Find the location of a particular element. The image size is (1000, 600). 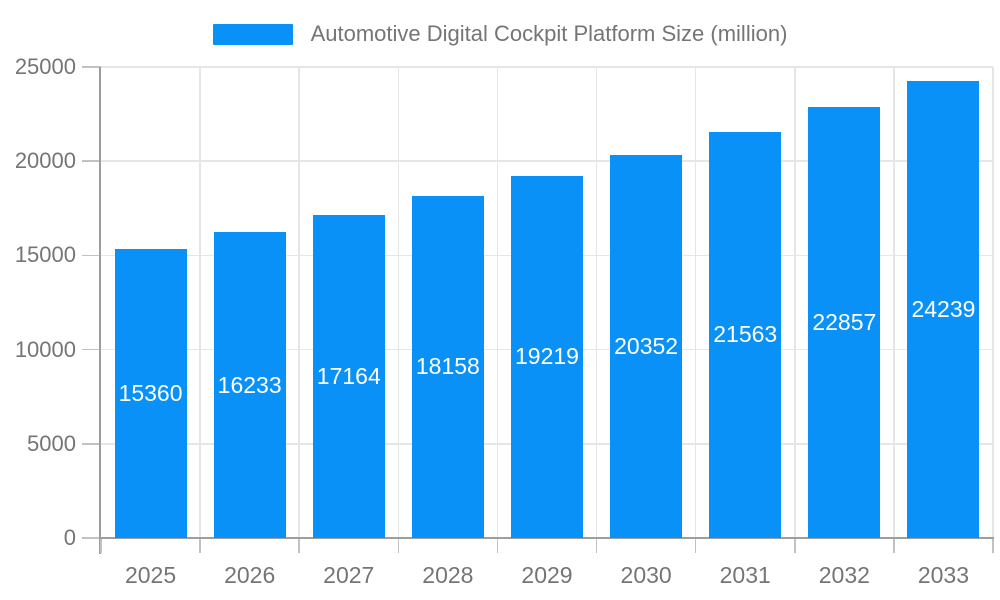

y-axis-label: 20000 is located at coordinates (45, 161).